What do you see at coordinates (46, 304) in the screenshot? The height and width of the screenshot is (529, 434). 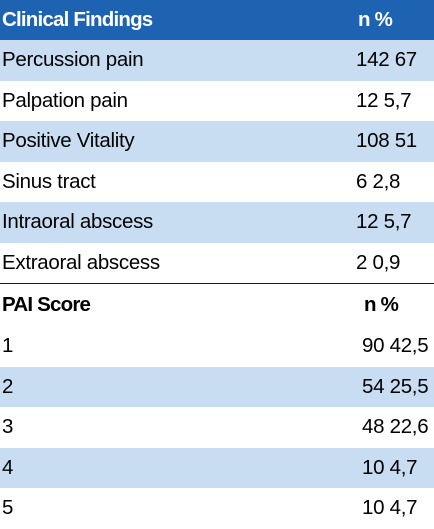 I see `header-label: PAI Score` at bounding box center [46, 304].